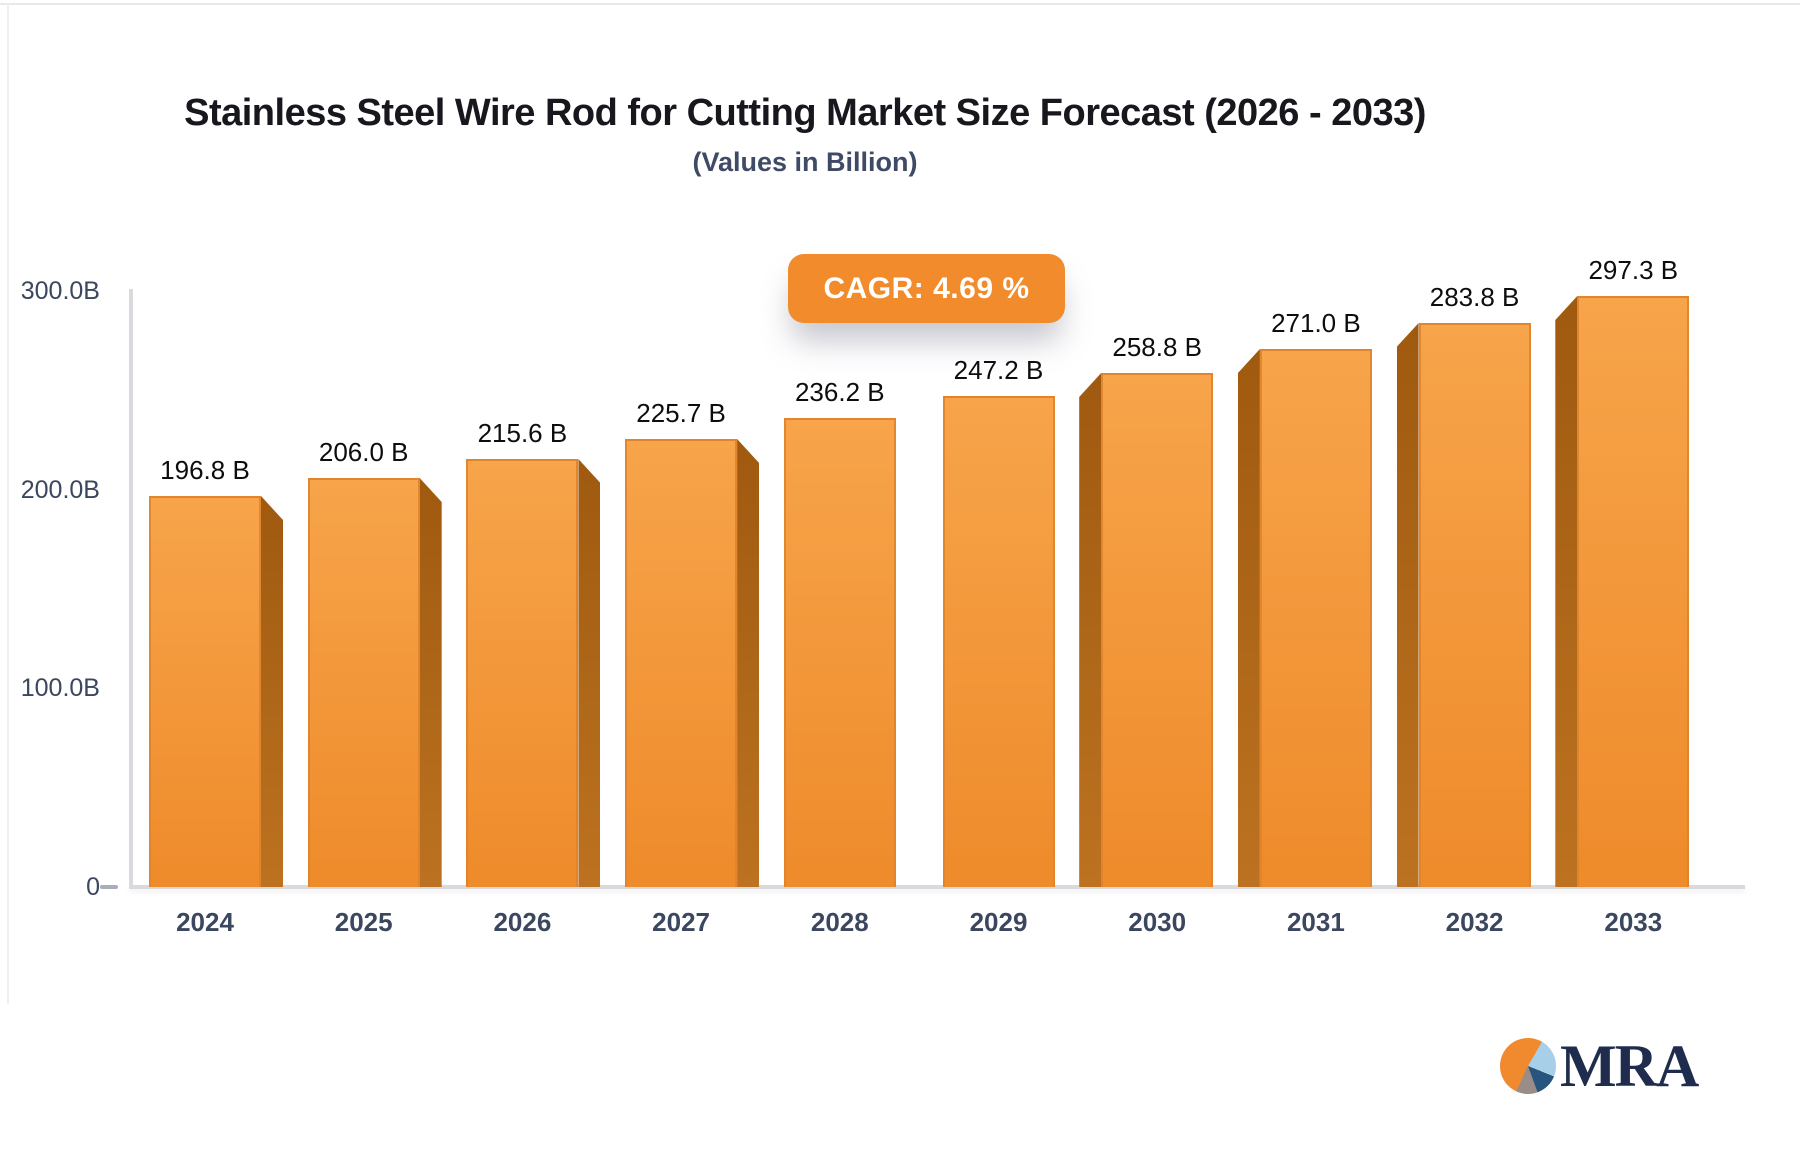 The width and height of the screenshot is (1800, 1156). I want to click on bar-2024, so click(216, 691).